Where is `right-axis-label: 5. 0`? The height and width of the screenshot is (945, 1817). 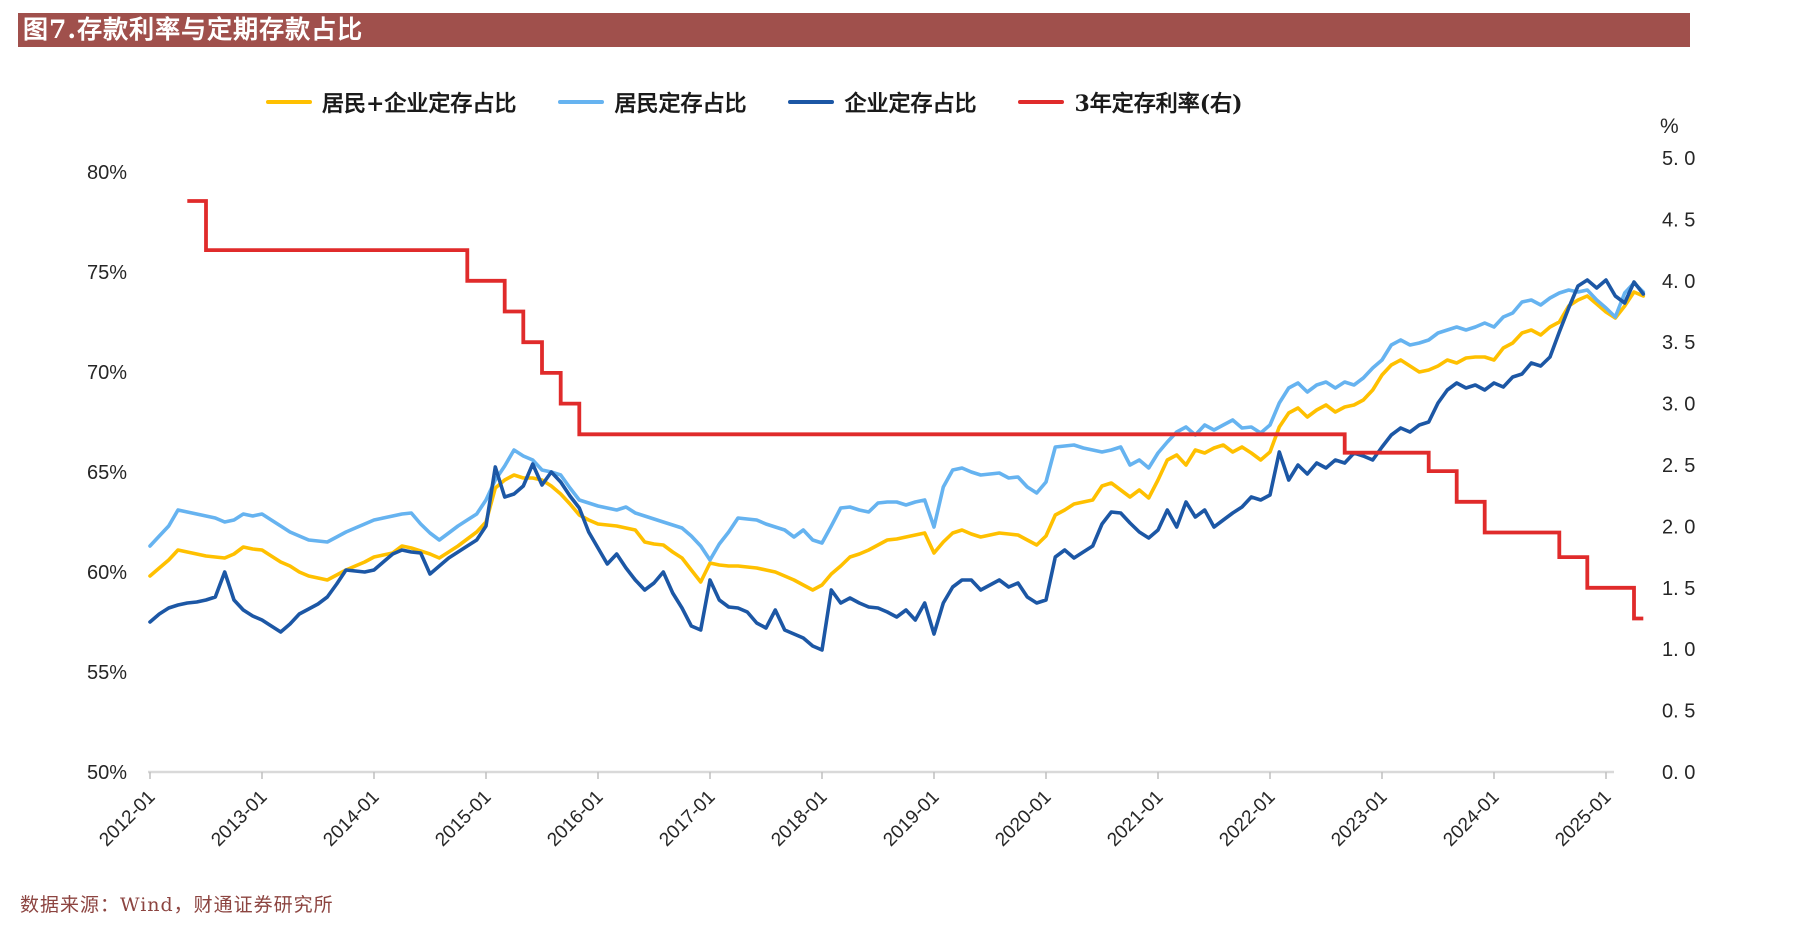 right-axis-label: 5. 0 is located at coordinates (1678, 159).